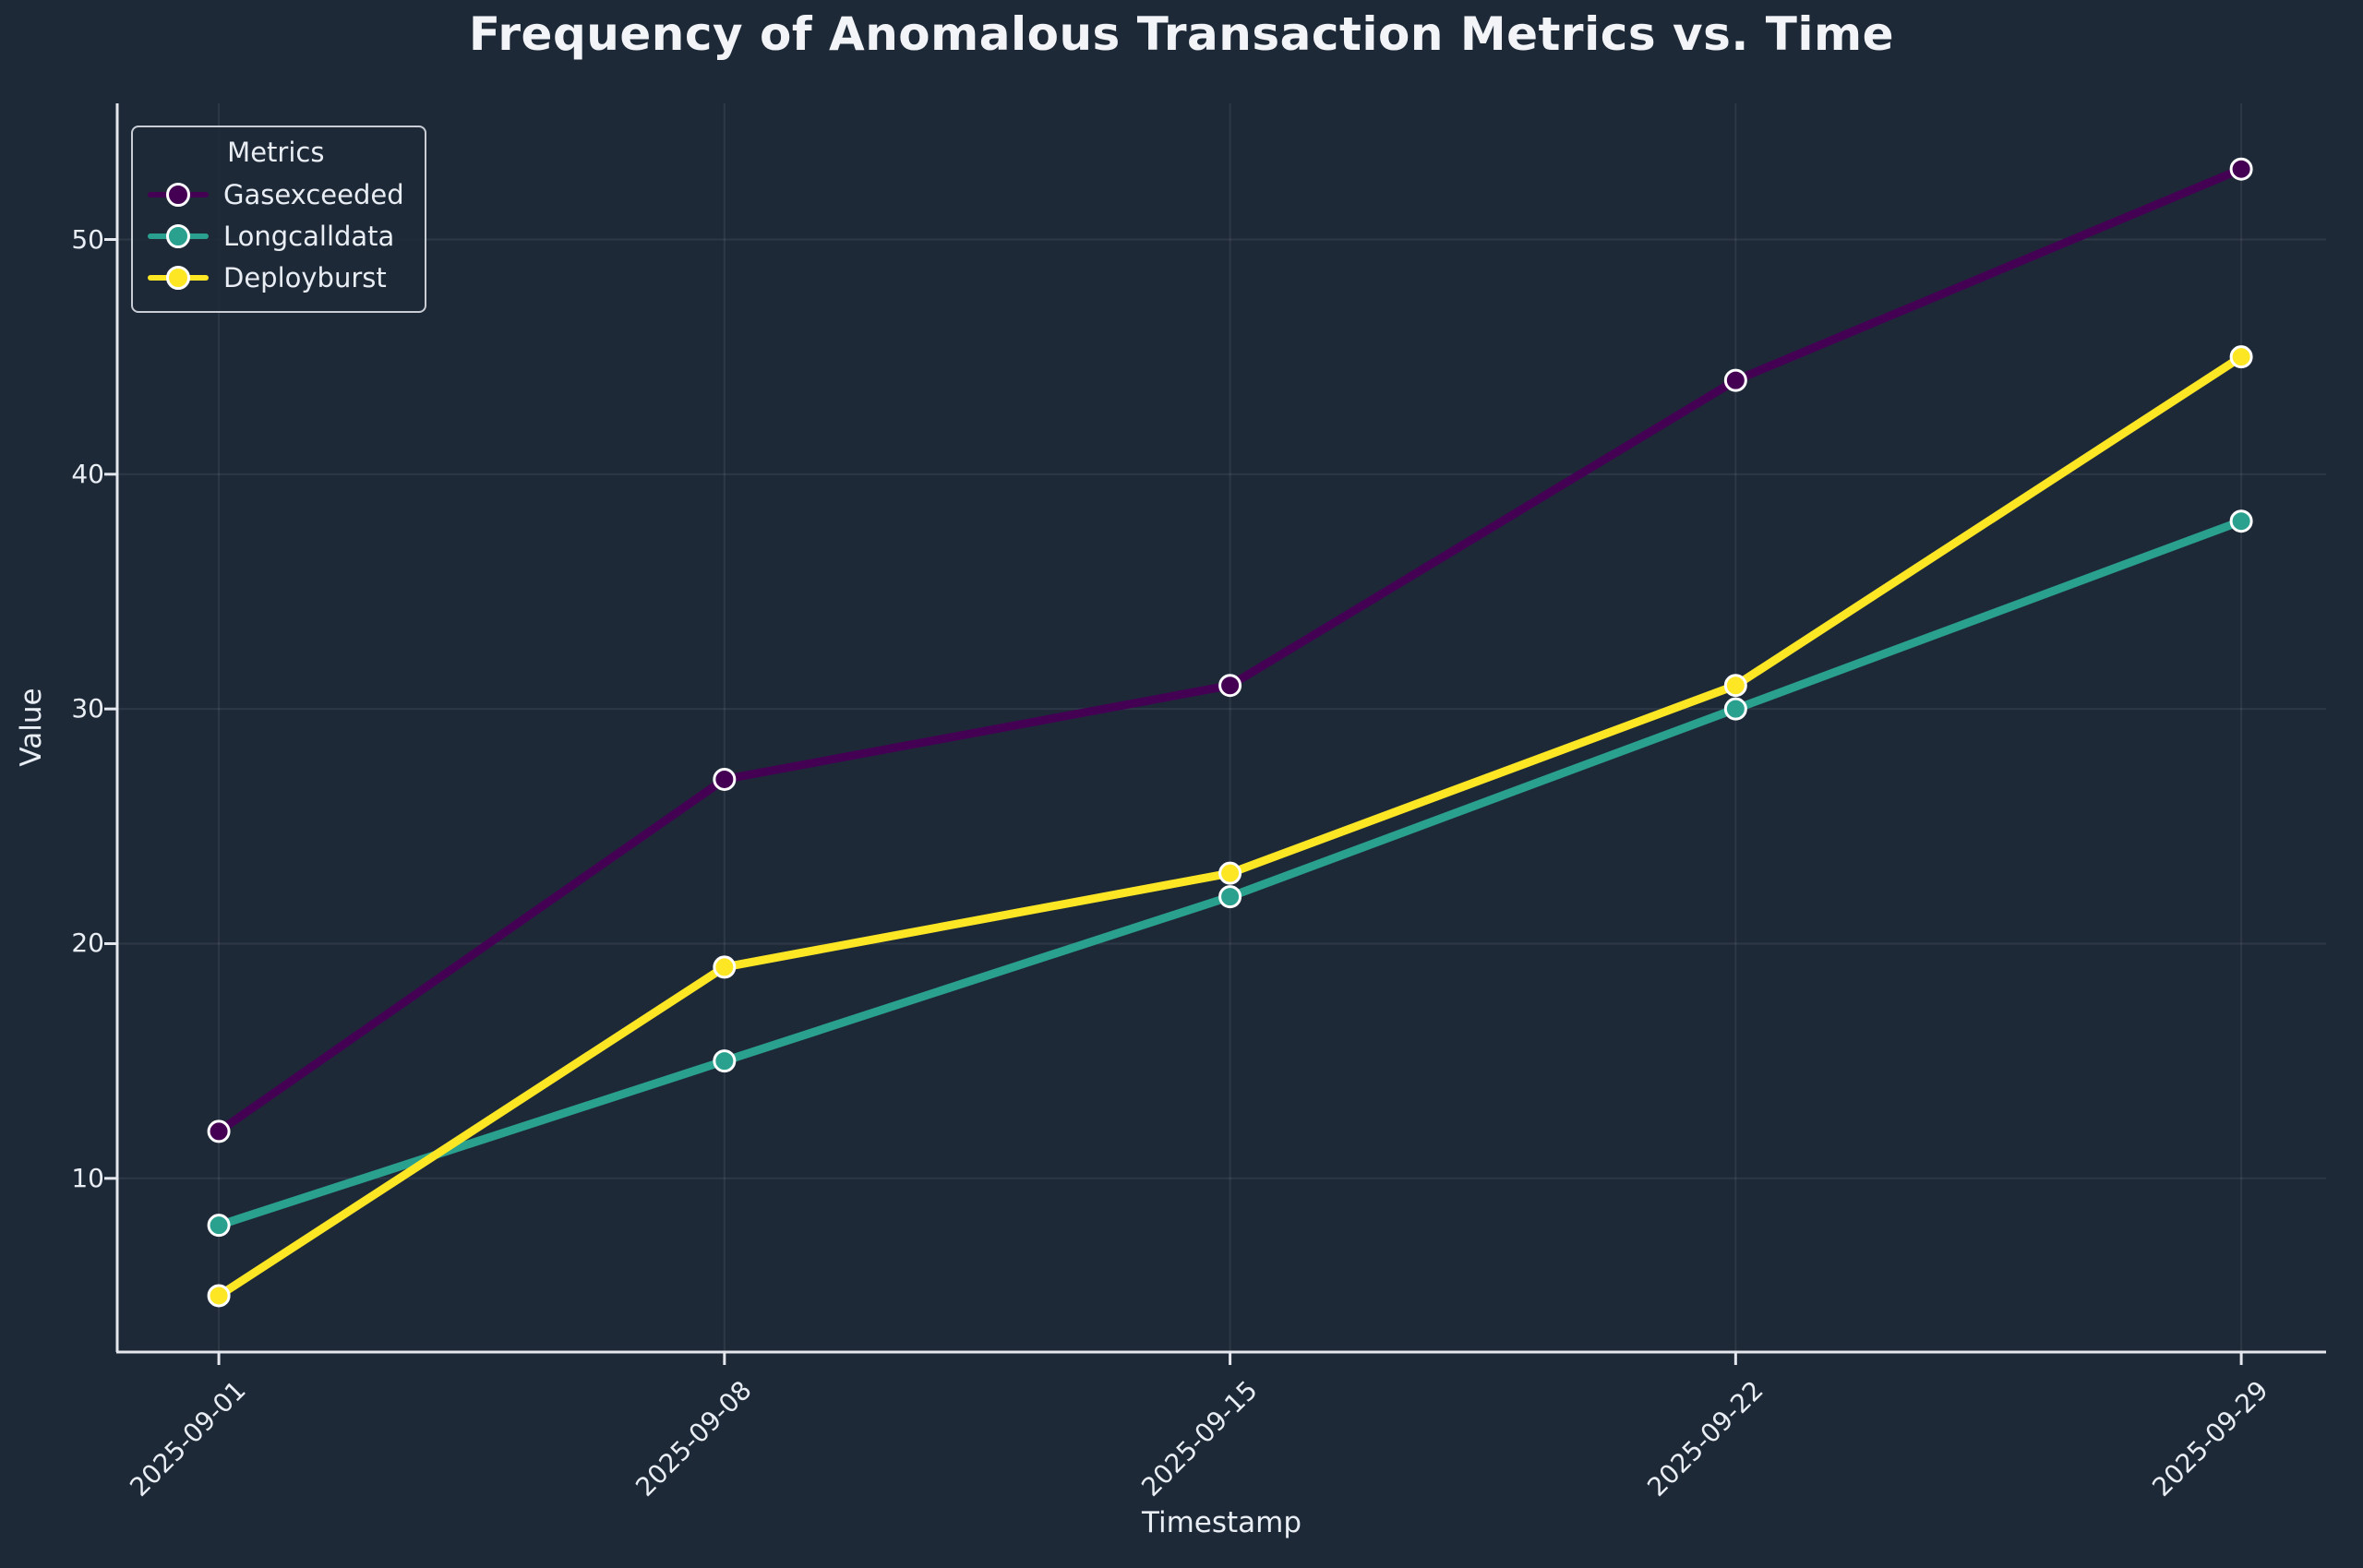  I want to click on legend-title: Metrics, so click(276, 152).